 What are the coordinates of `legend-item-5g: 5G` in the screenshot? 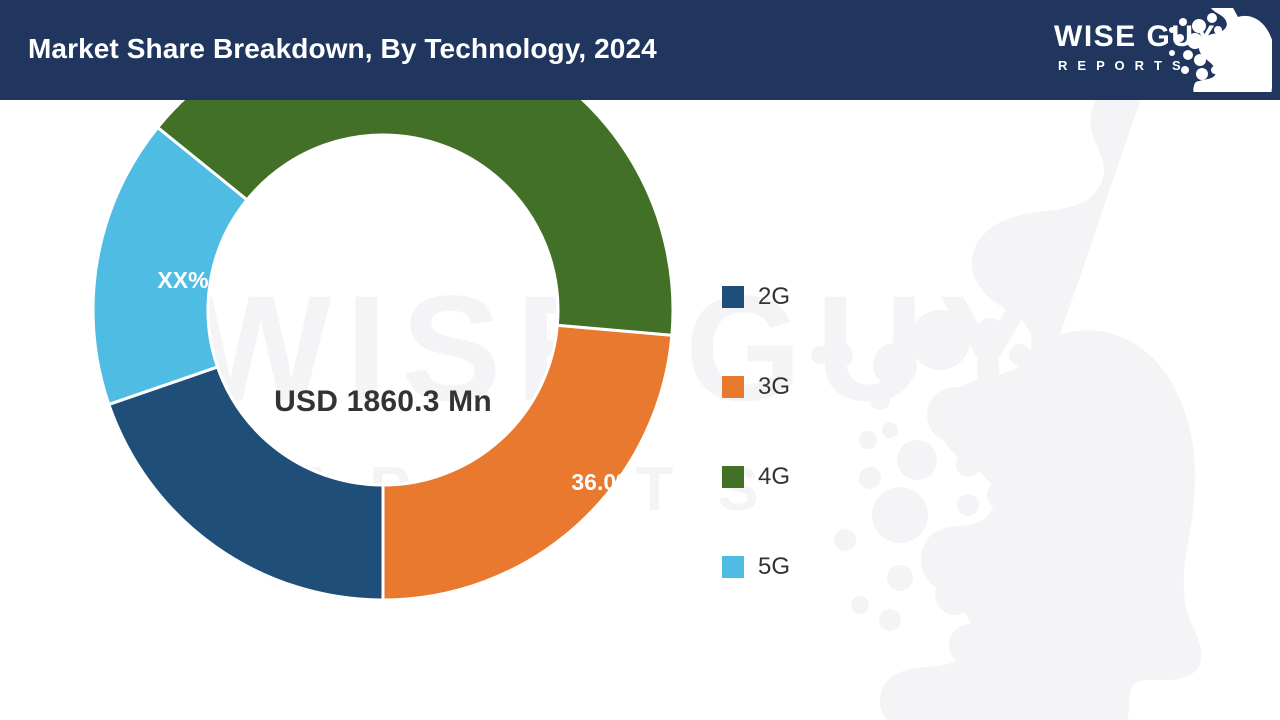 It's located at (797, 567).